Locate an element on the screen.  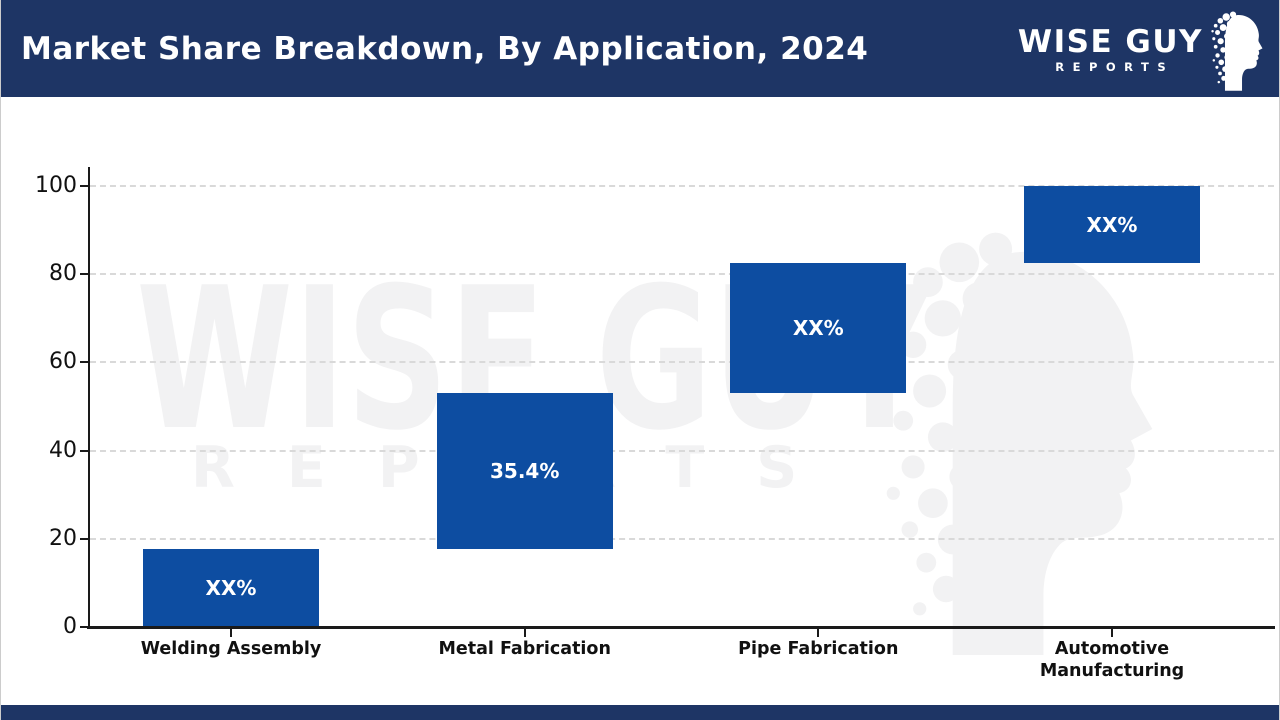
brand-subtitle: REPORTS is located at coordinates (1115, 66).